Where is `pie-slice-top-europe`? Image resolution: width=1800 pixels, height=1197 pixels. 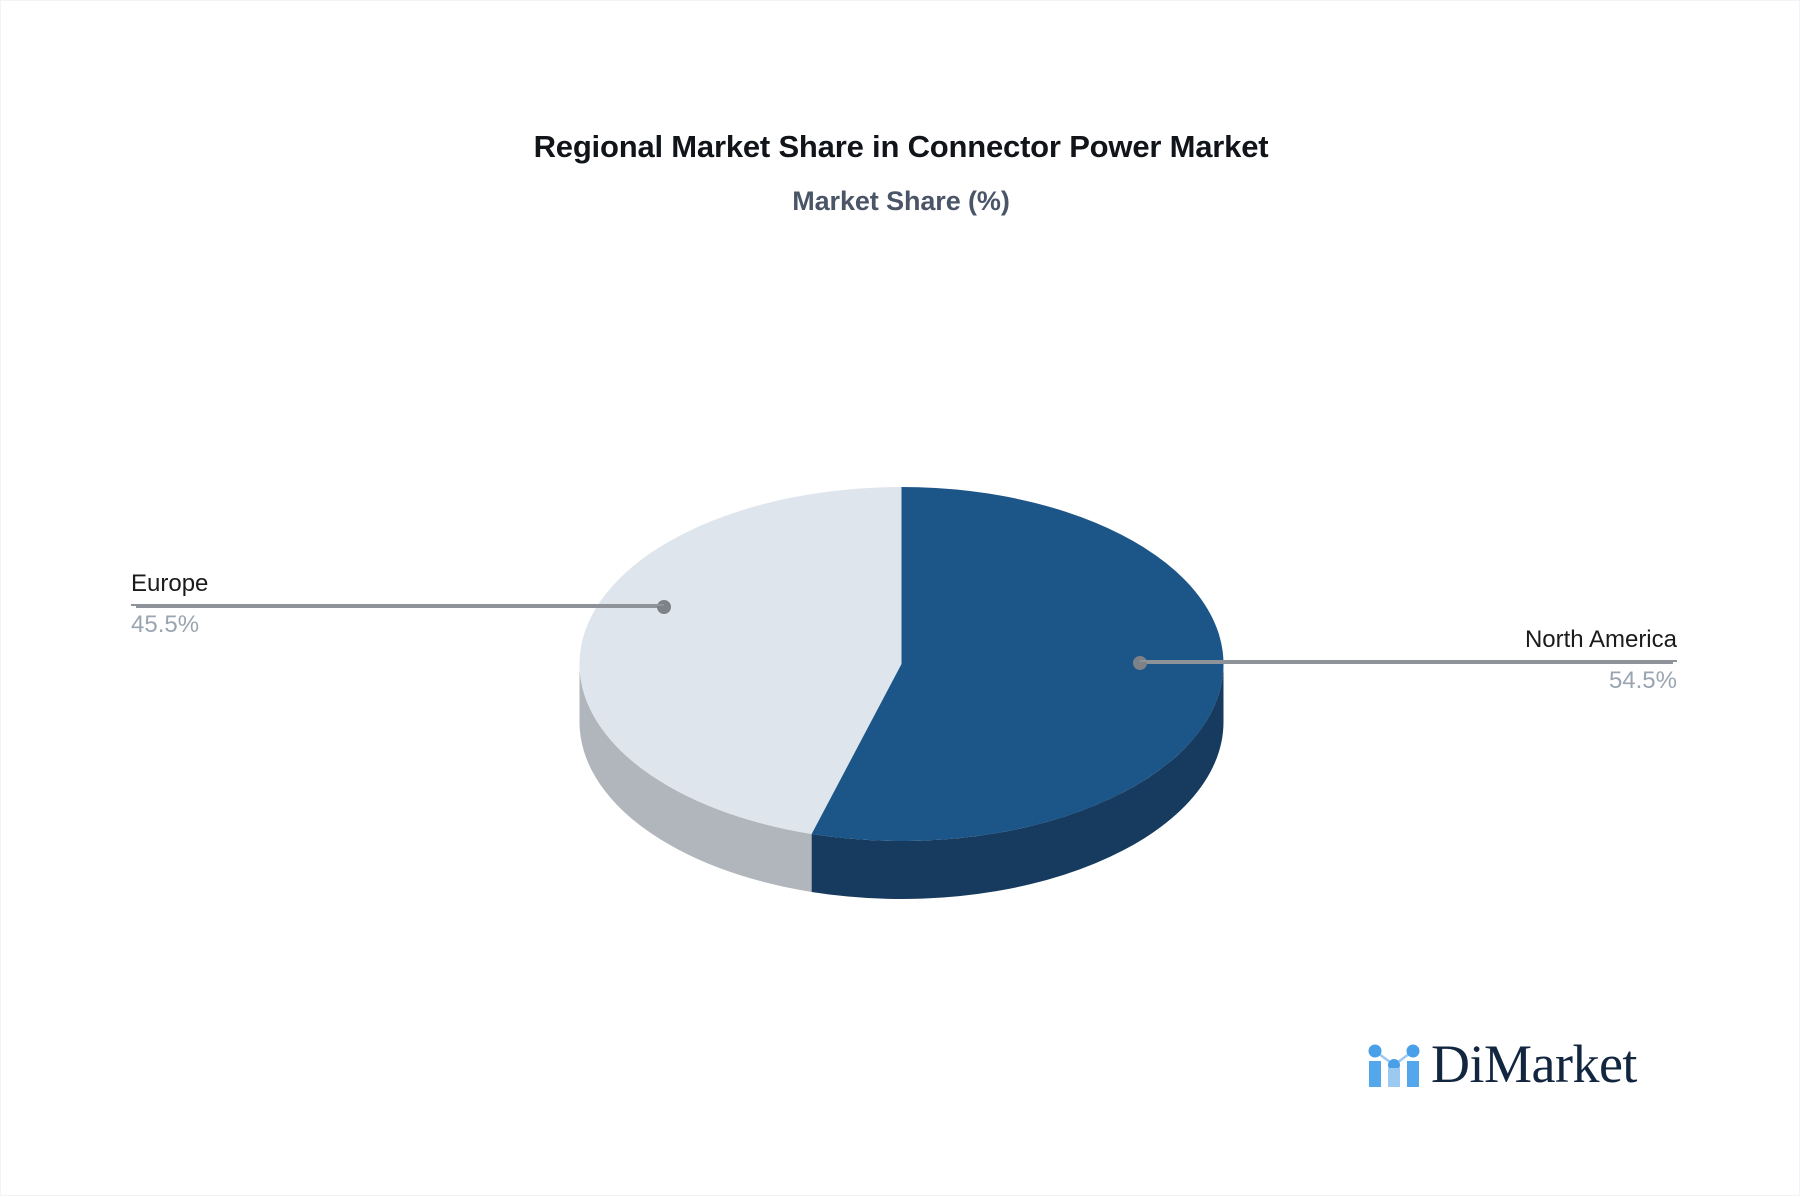
pie-slice-top-europe is located at coordinates (740, 660).